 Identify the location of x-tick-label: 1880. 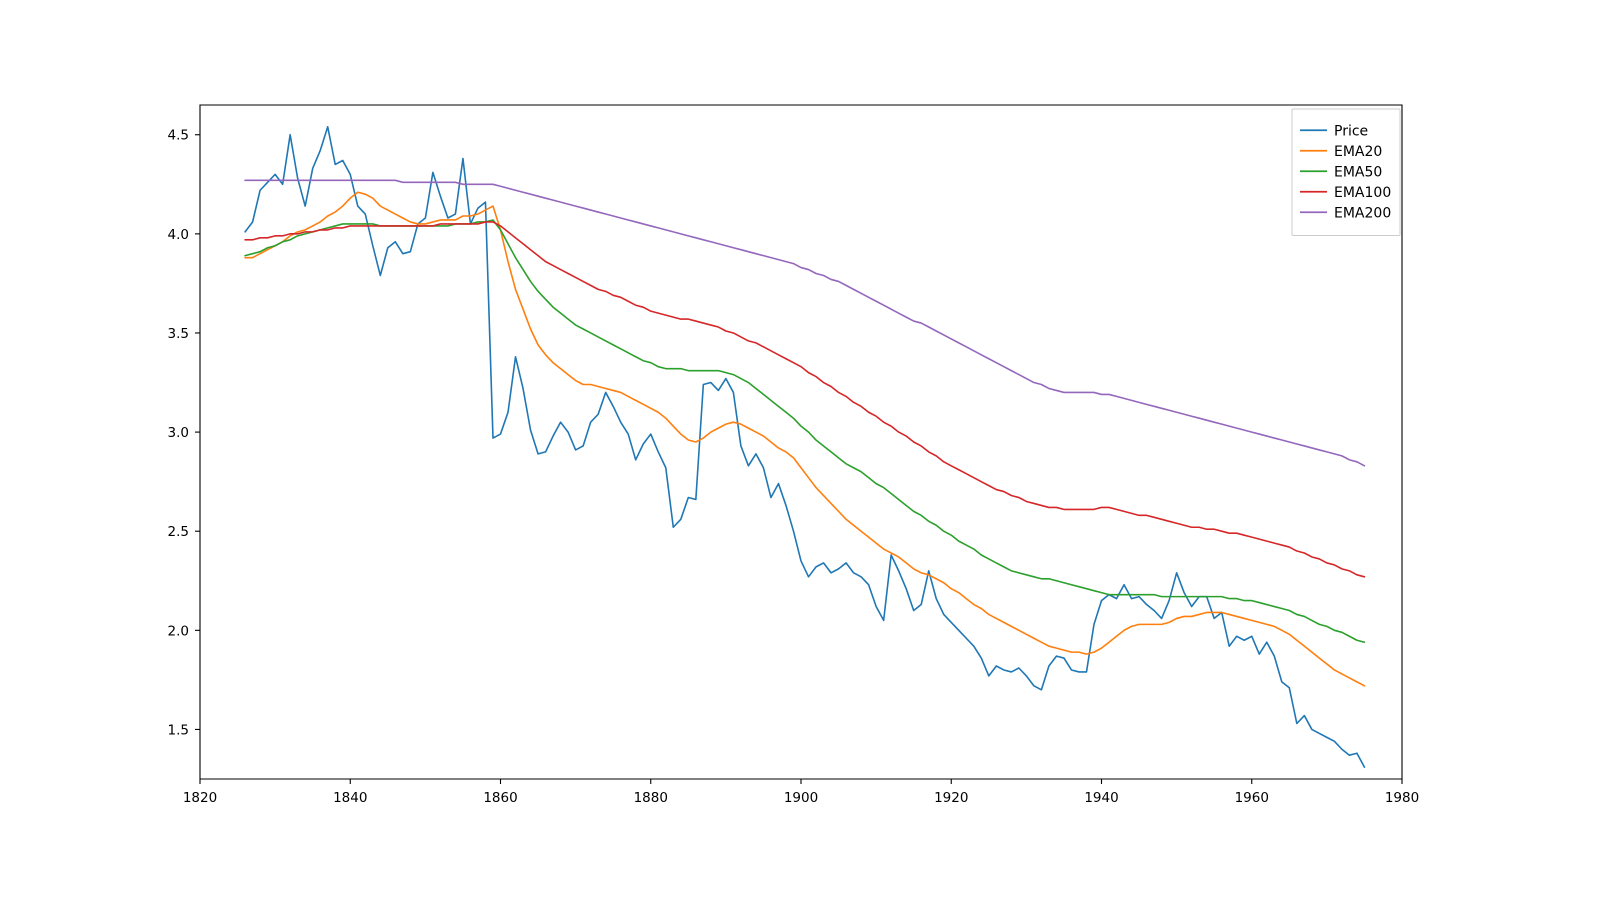
(651, 798).